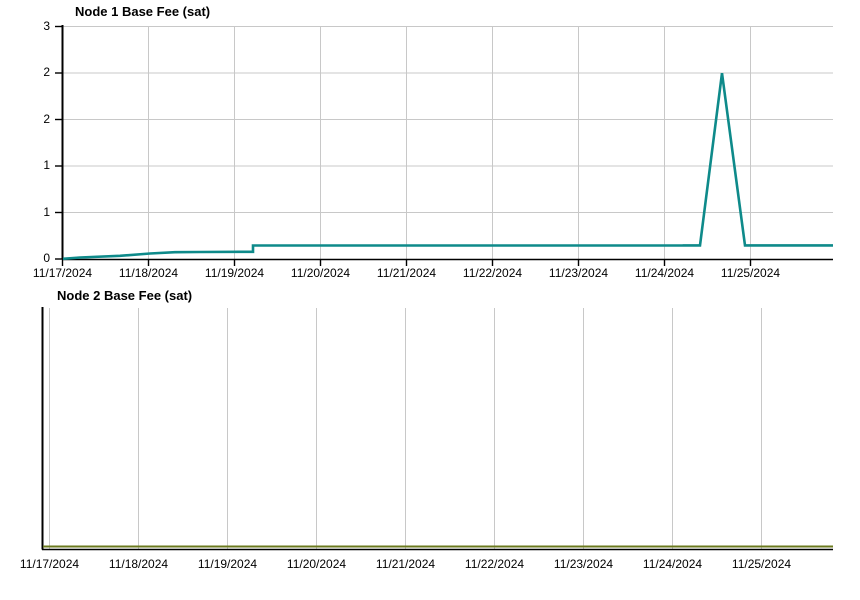  I want to click on y-tick-label: 0, so click(46, 258).